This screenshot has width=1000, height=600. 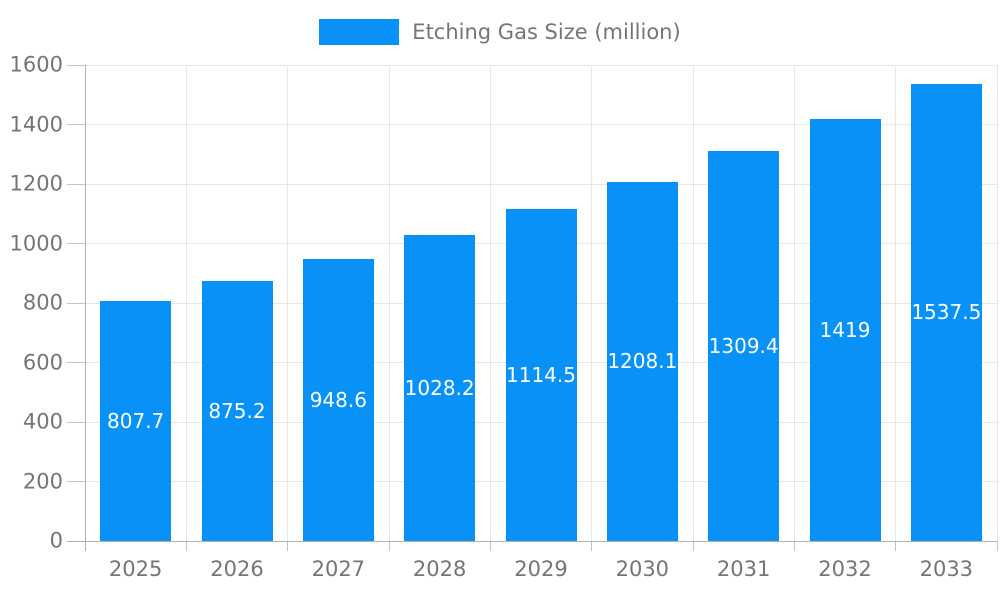 I want to click on bar-value-label: 1309.4, so click(x=743, y=346).